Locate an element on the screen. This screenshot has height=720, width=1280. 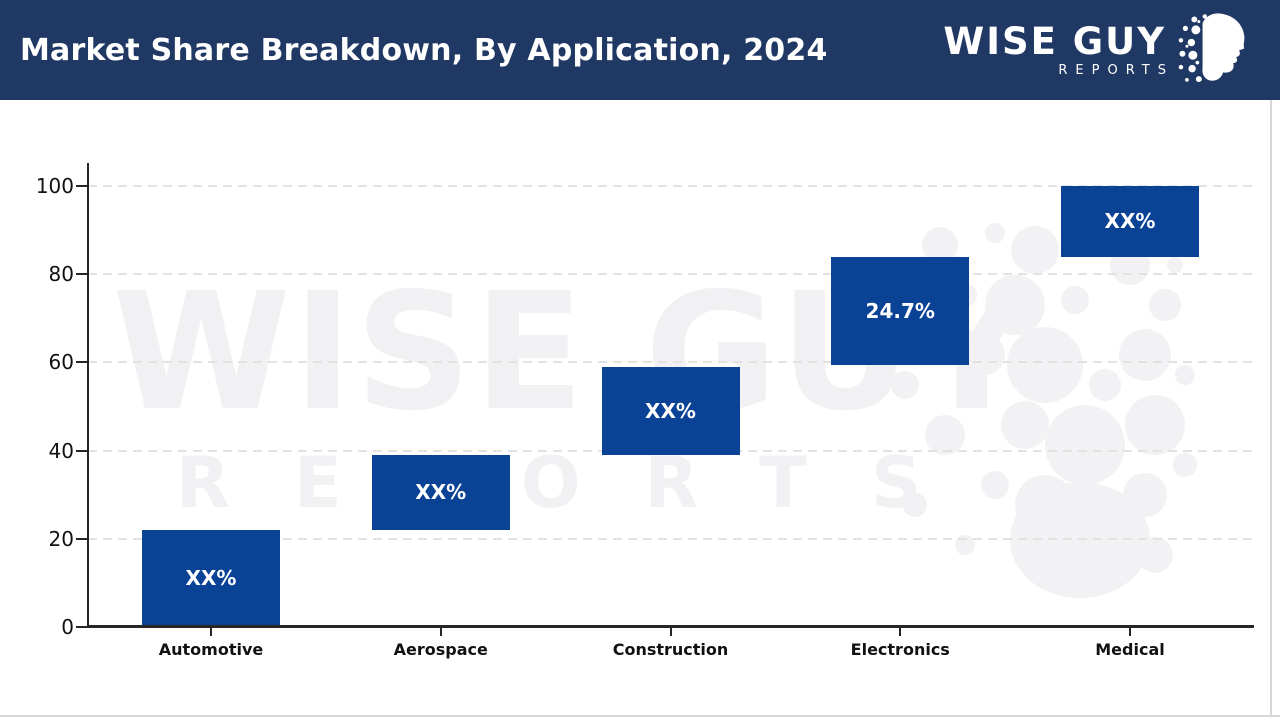
y-tick-label: 20 is located at coordinates (61, 538).